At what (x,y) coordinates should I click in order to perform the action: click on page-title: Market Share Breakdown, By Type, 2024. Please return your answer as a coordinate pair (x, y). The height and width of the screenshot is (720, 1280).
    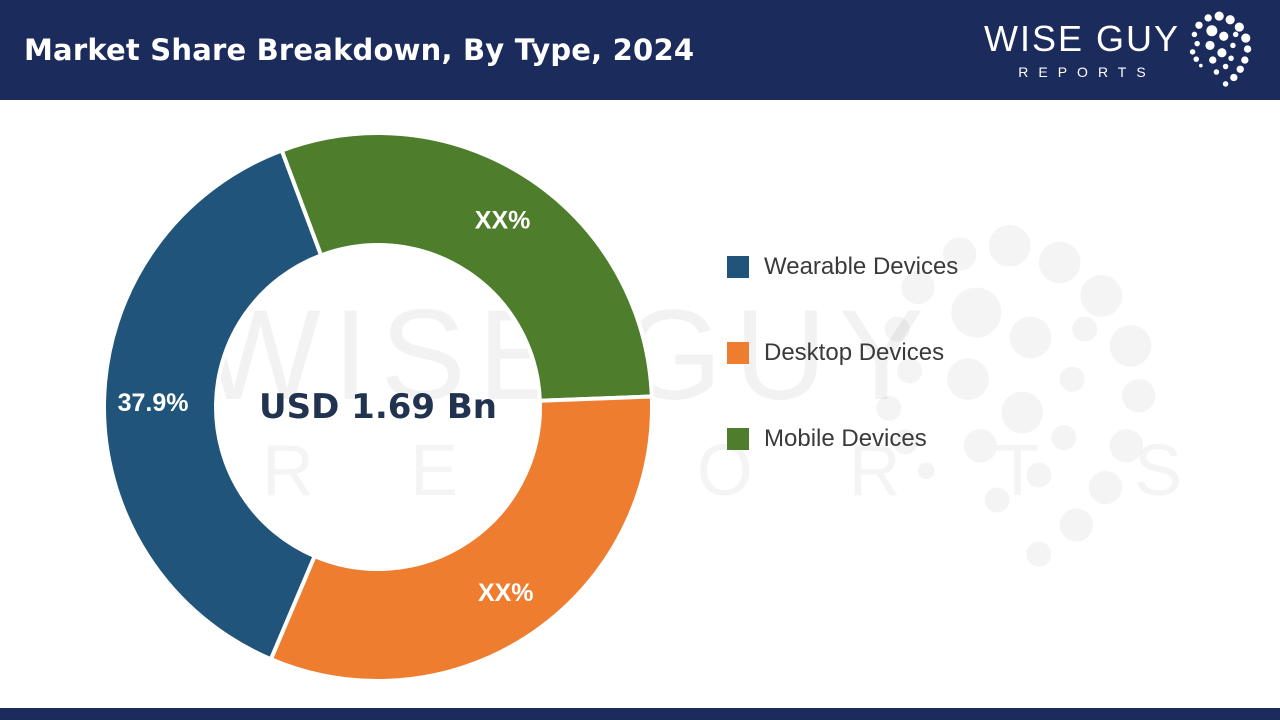
    Looking at the image, I should click on (359, 50).